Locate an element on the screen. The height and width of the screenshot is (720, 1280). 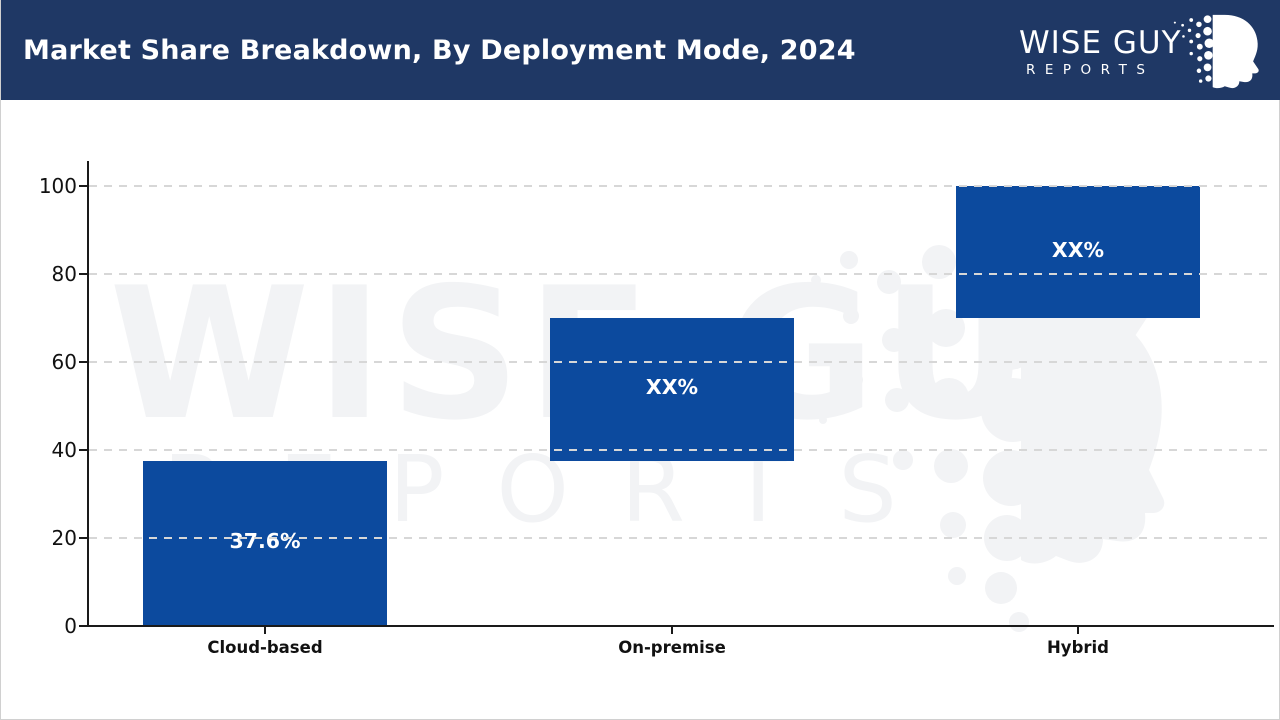
y-tick-label: 40 is located at coordinates (64, 450).